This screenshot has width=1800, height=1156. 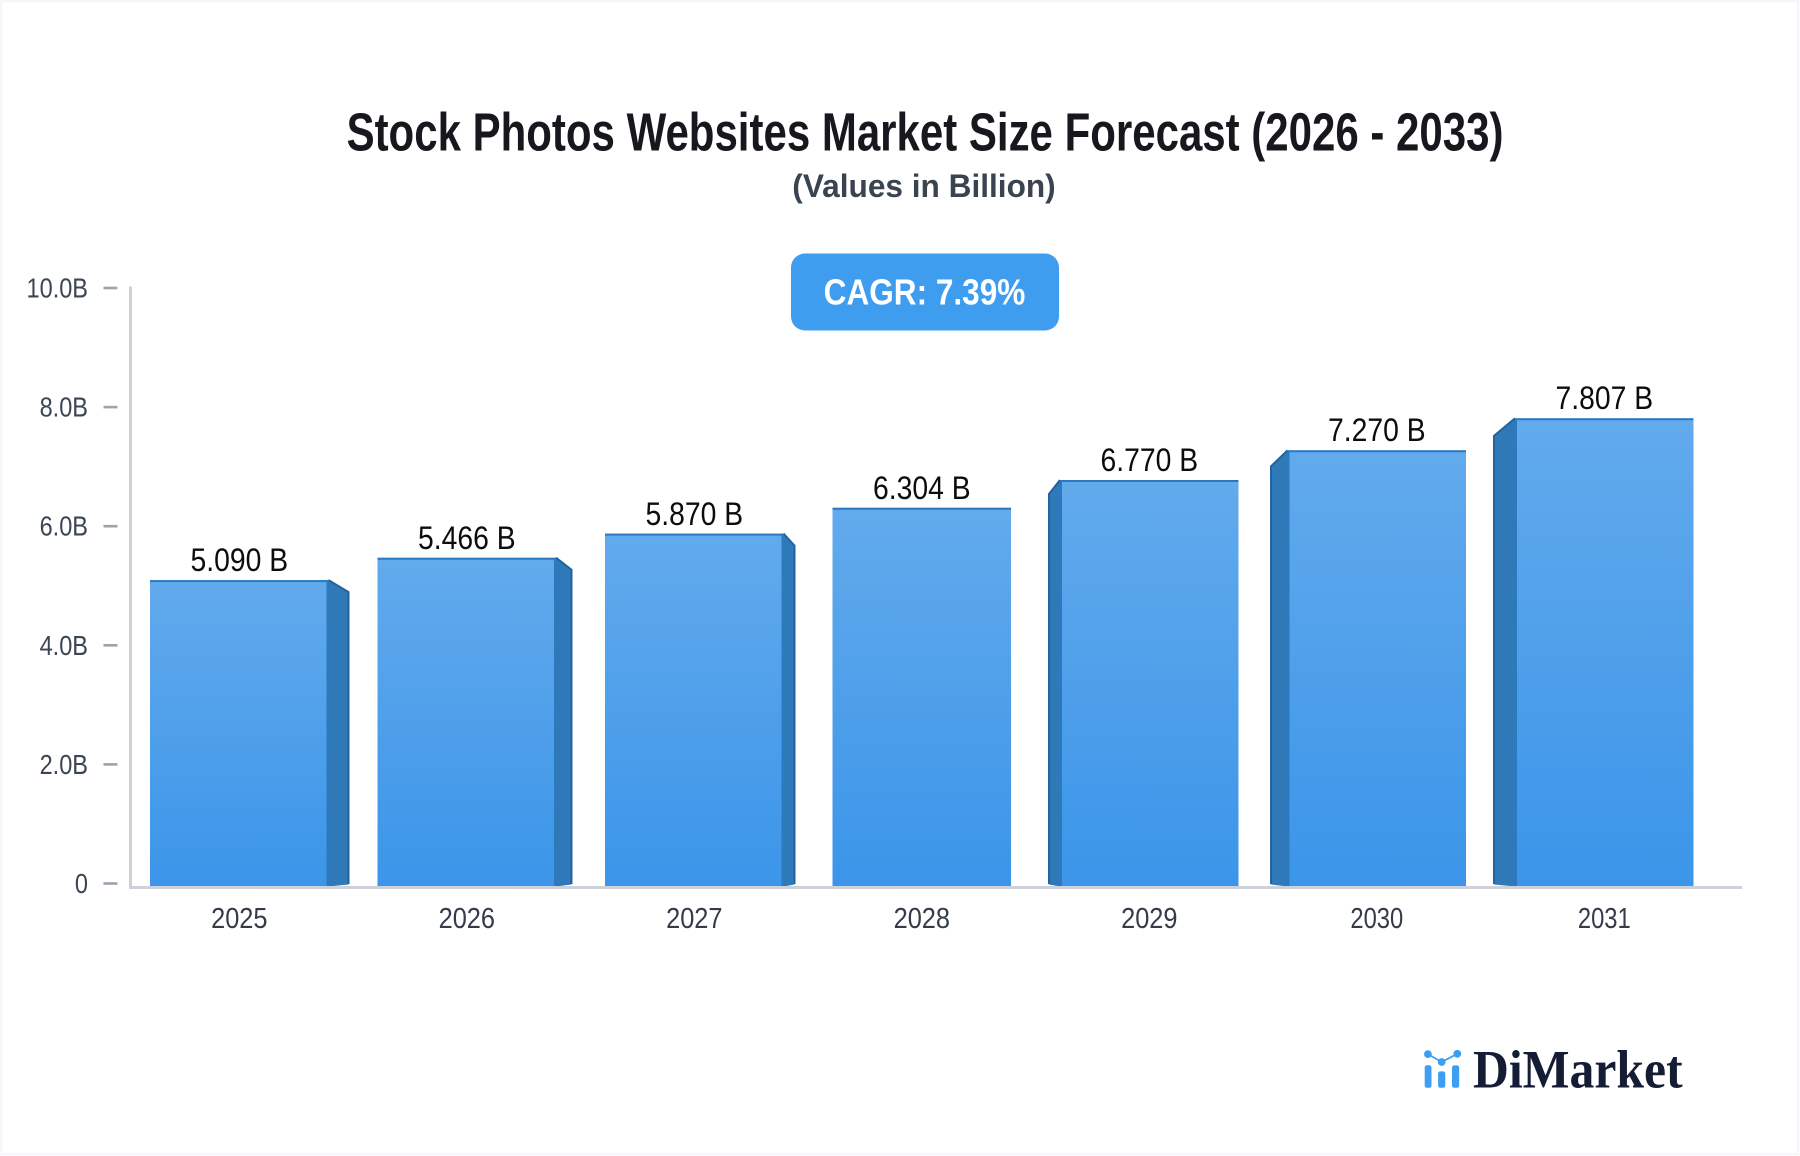 I want to click on svg-text: 5.466 B, so click(x=467, y=538).